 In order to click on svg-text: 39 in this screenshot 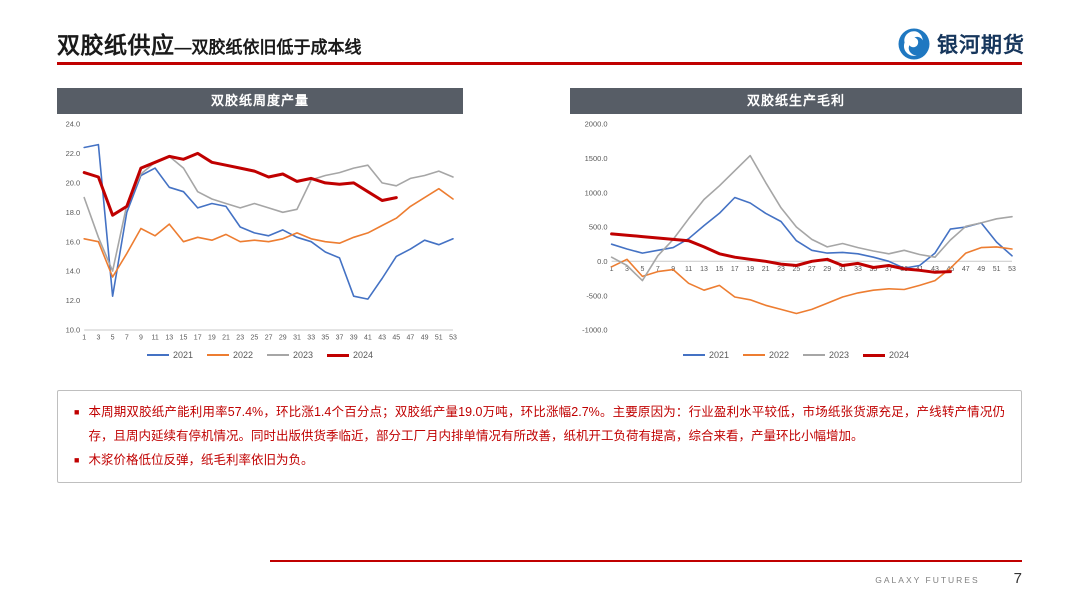, I will do `click(354, 338)`.